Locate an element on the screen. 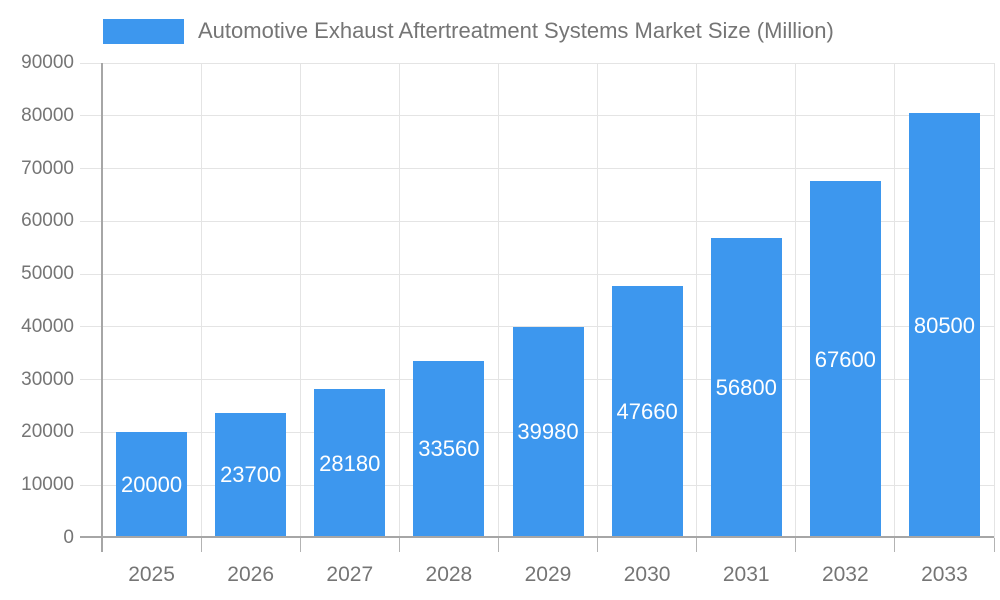  y-axis-tick-label: 80000 is located at coordinates (47, 115).